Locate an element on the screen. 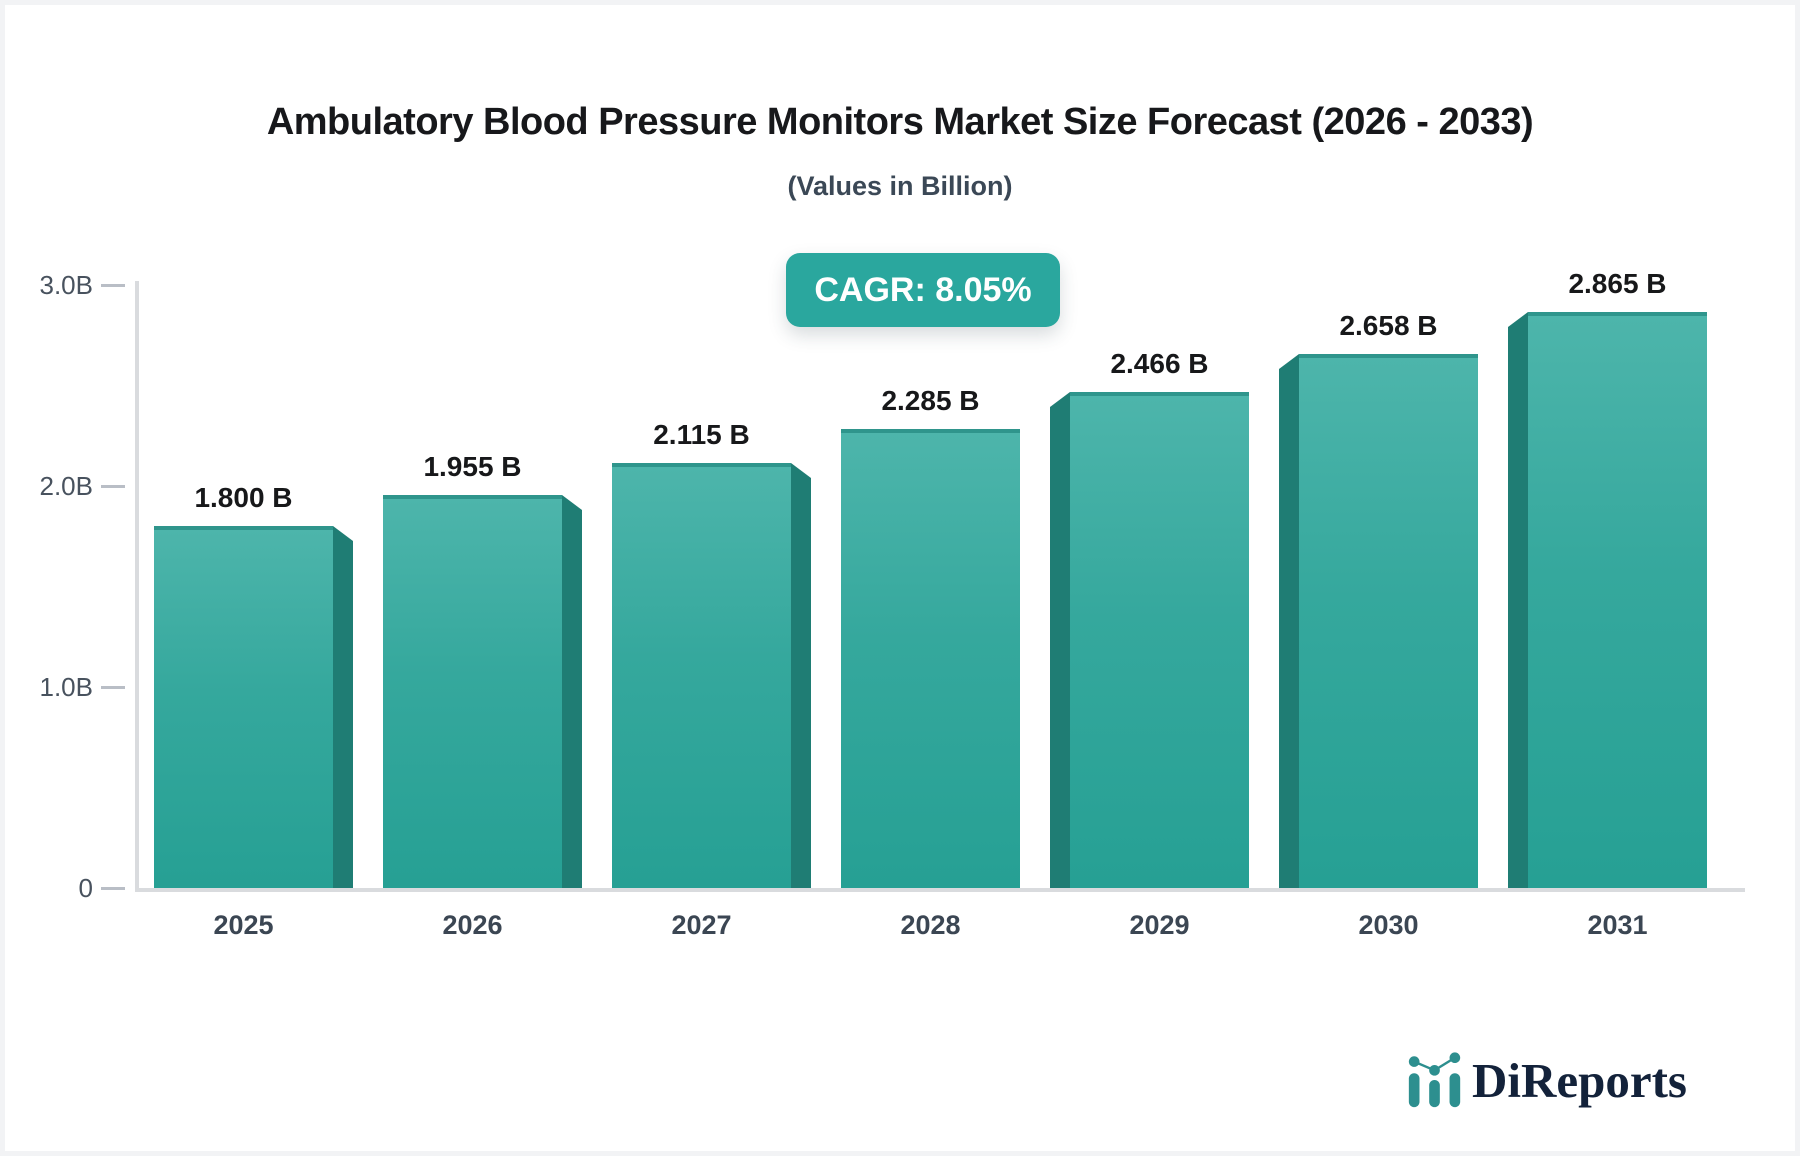  bar-line-chart-icon is located at coordinates (1434, 1080).